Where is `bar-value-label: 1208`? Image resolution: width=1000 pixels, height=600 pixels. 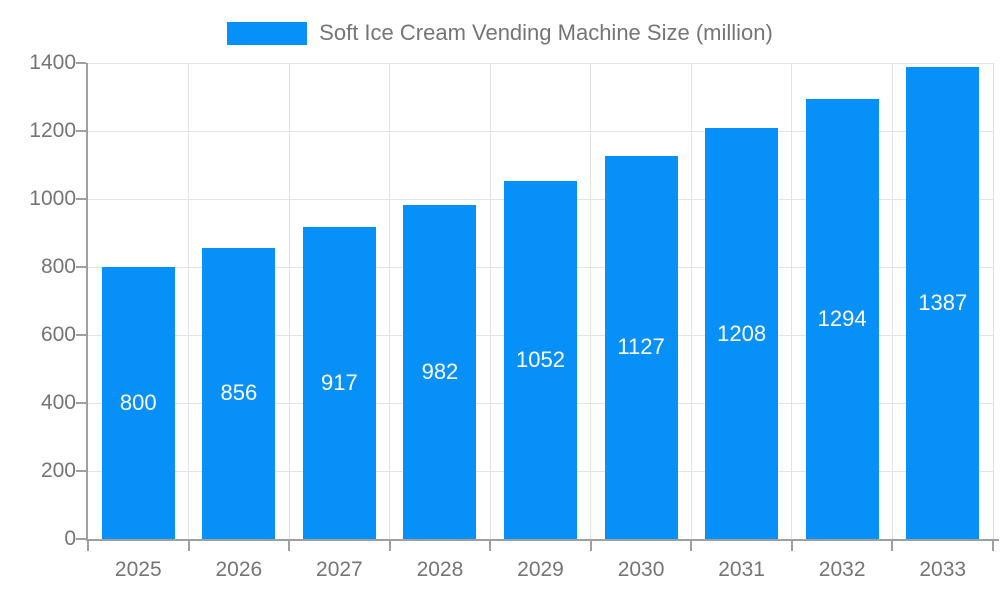 bar-value-label: 1208 is located at coordinates (742, 333).